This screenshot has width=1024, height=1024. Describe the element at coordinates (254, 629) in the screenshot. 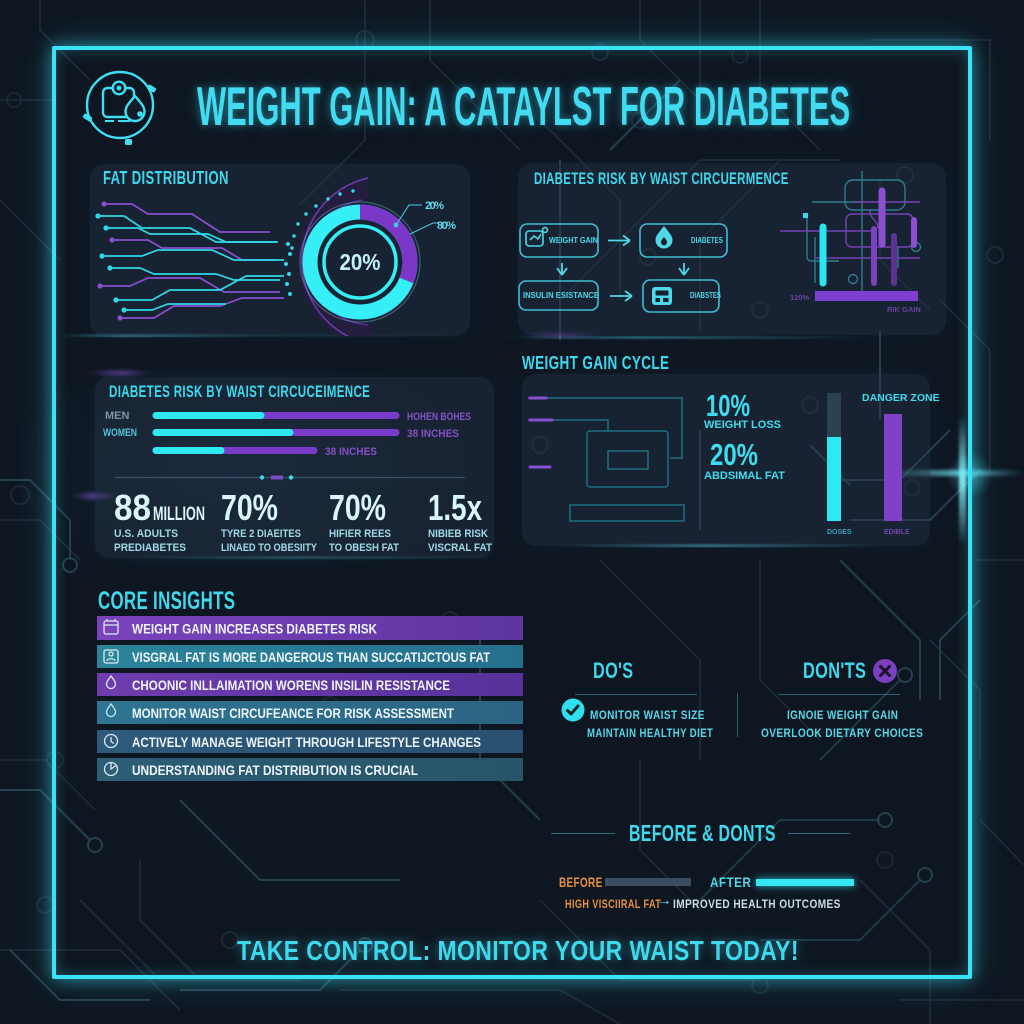

I see `svg-text:WEIGHT GAIN INCREASES DIABETES: WEIGHT GAIN INCREASES DIABETES RISK` at that location.